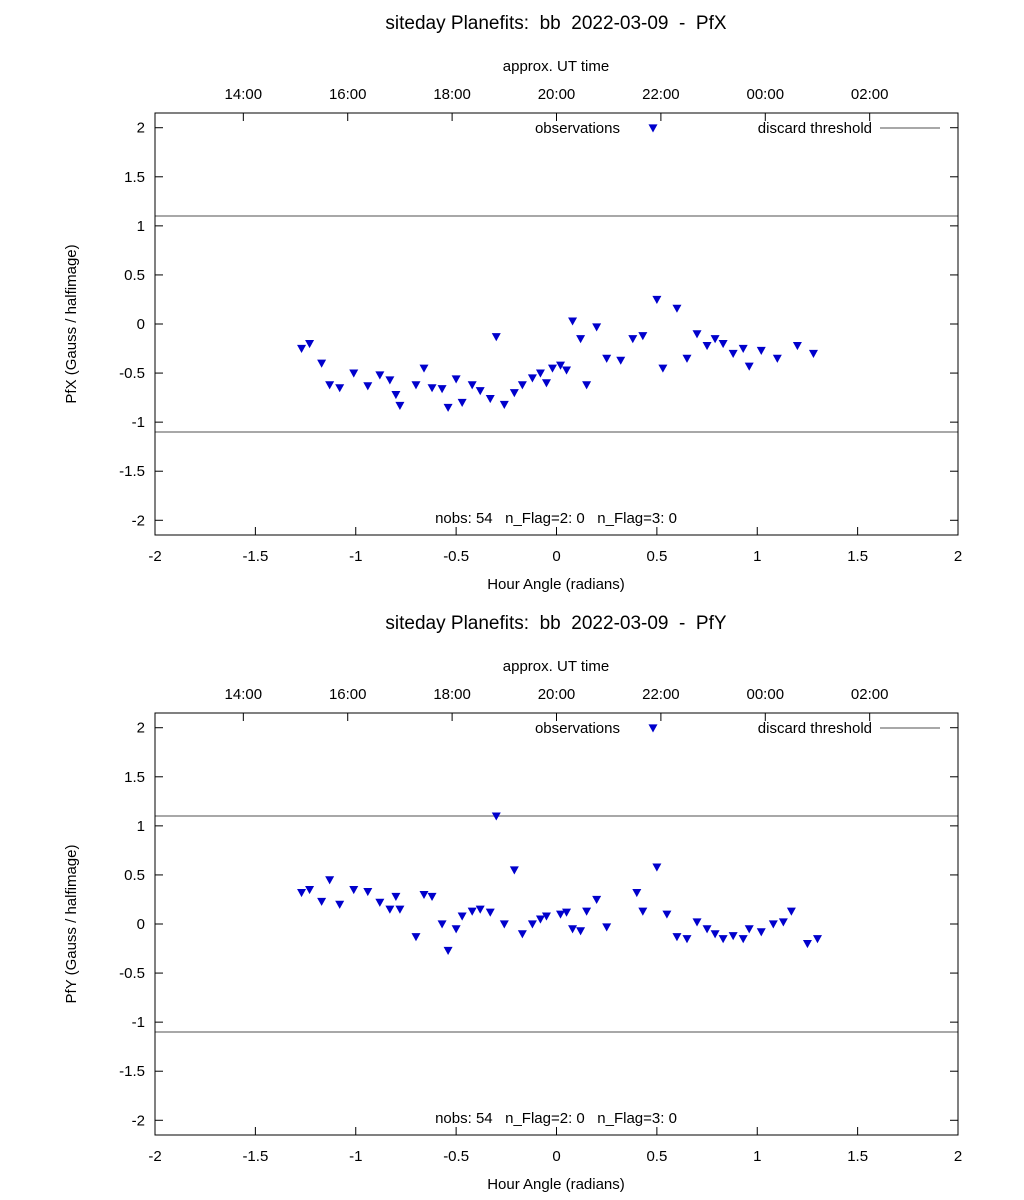 The image size is (1024, 1200). I want to click on pfx-legend-threshold-label: discard threshold, so click(815, 128).